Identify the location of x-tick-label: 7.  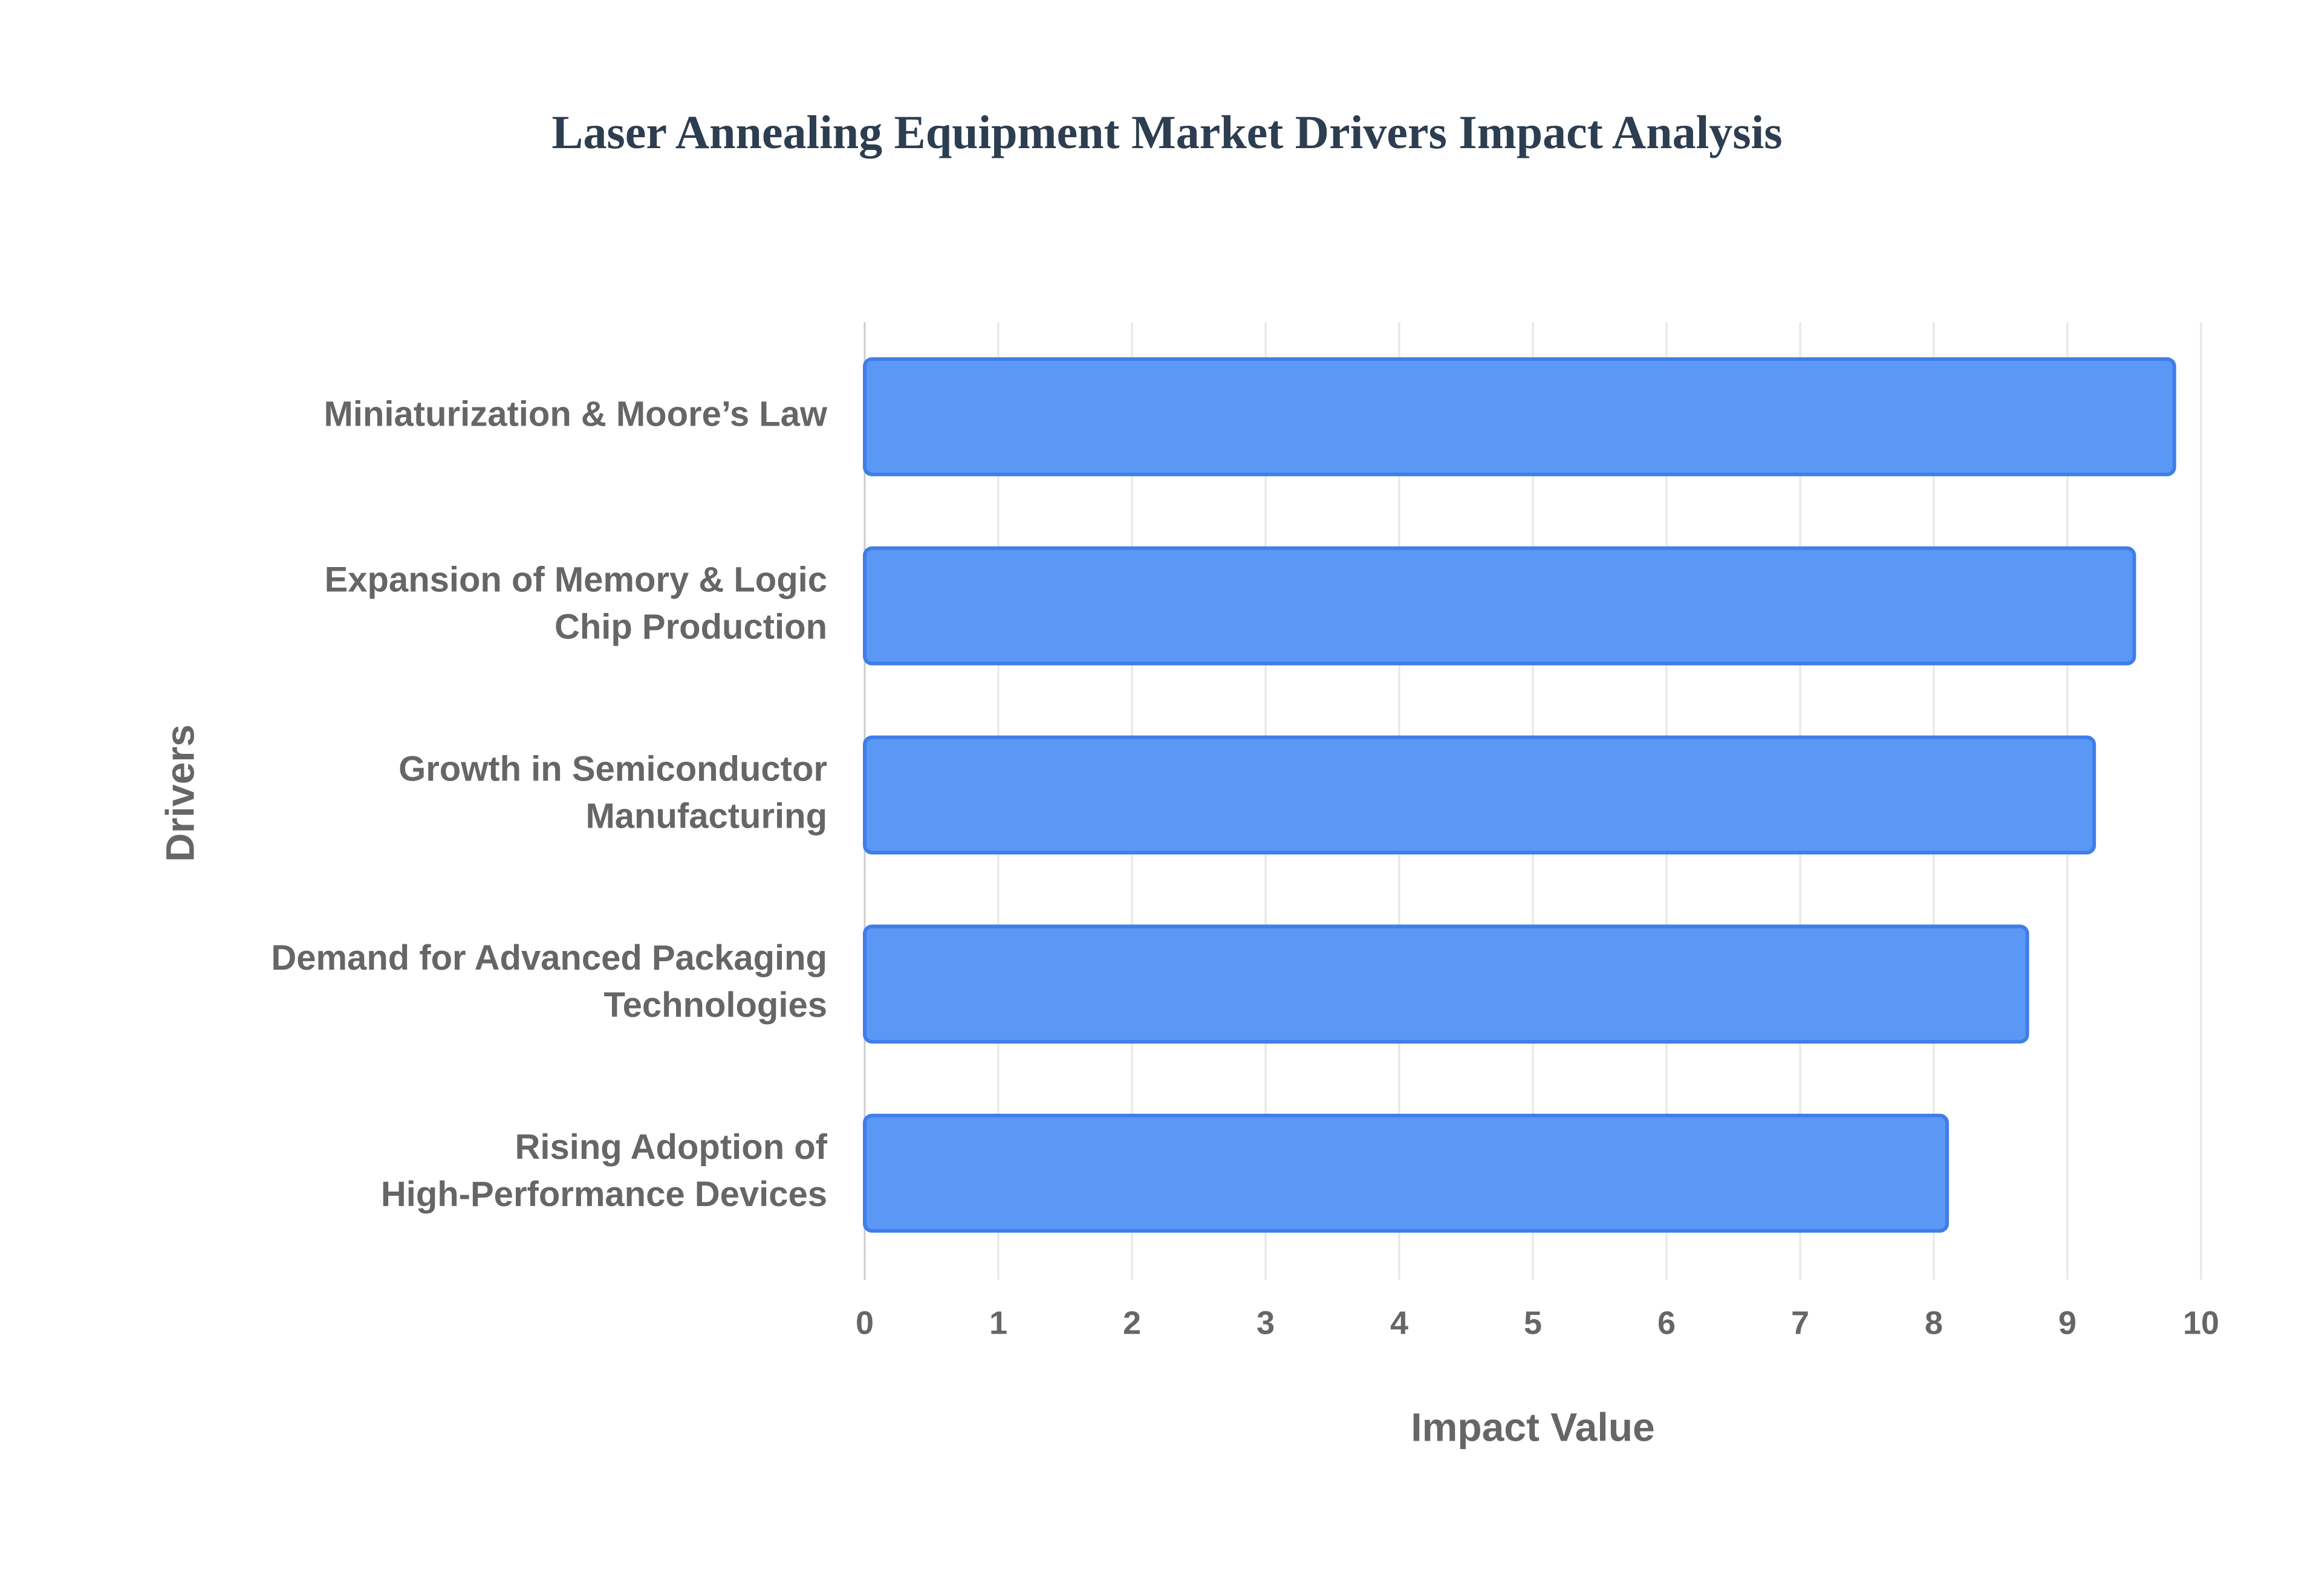
(1800, 1323).